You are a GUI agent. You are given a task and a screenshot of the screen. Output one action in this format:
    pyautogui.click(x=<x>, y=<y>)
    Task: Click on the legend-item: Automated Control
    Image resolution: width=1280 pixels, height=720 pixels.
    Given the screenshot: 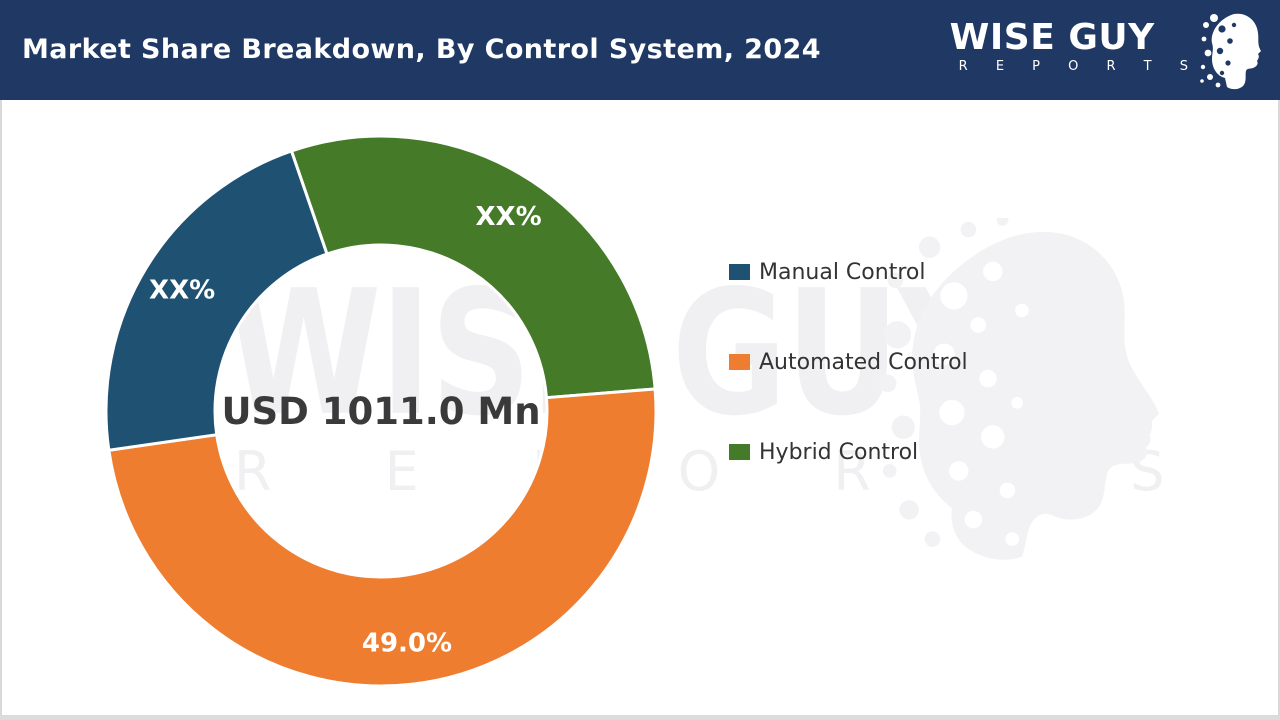 What is the action you would take?
    pyautogui.click(x=848, y=362)
    